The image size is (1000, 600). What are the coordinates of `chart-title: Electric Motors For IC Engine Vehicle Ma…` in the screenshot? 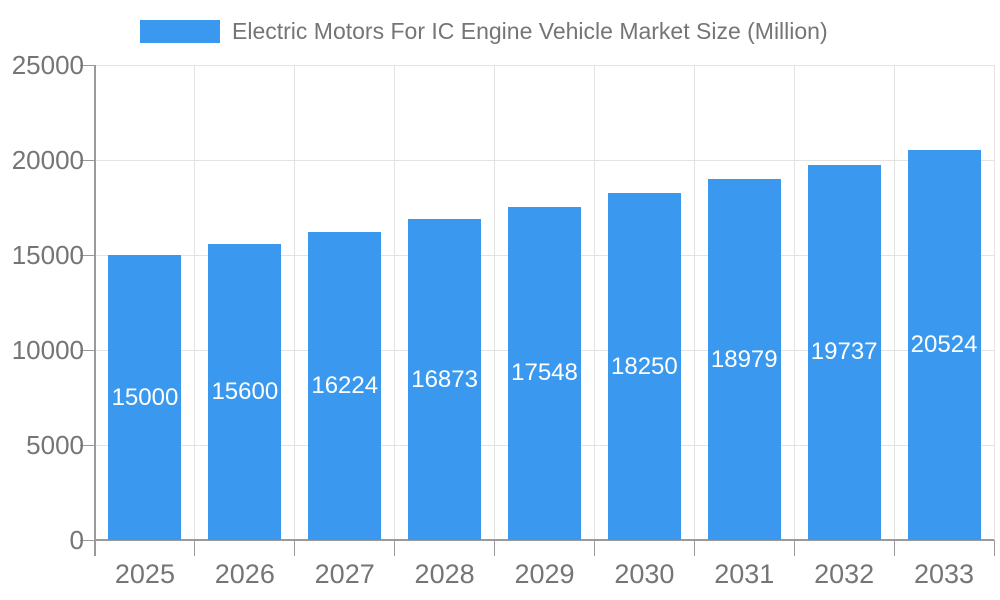 It's located at (530, 31).